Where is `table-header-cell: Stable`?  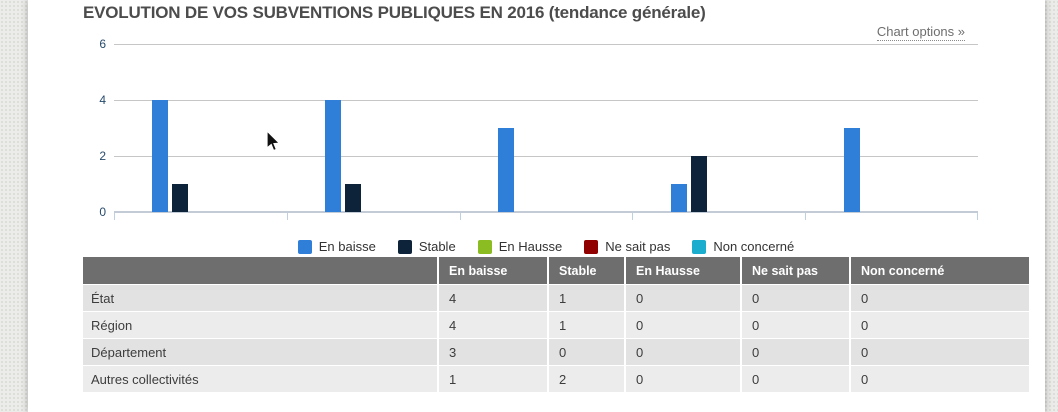
table-header-cell: Stable is located at coordinates (586, 270).